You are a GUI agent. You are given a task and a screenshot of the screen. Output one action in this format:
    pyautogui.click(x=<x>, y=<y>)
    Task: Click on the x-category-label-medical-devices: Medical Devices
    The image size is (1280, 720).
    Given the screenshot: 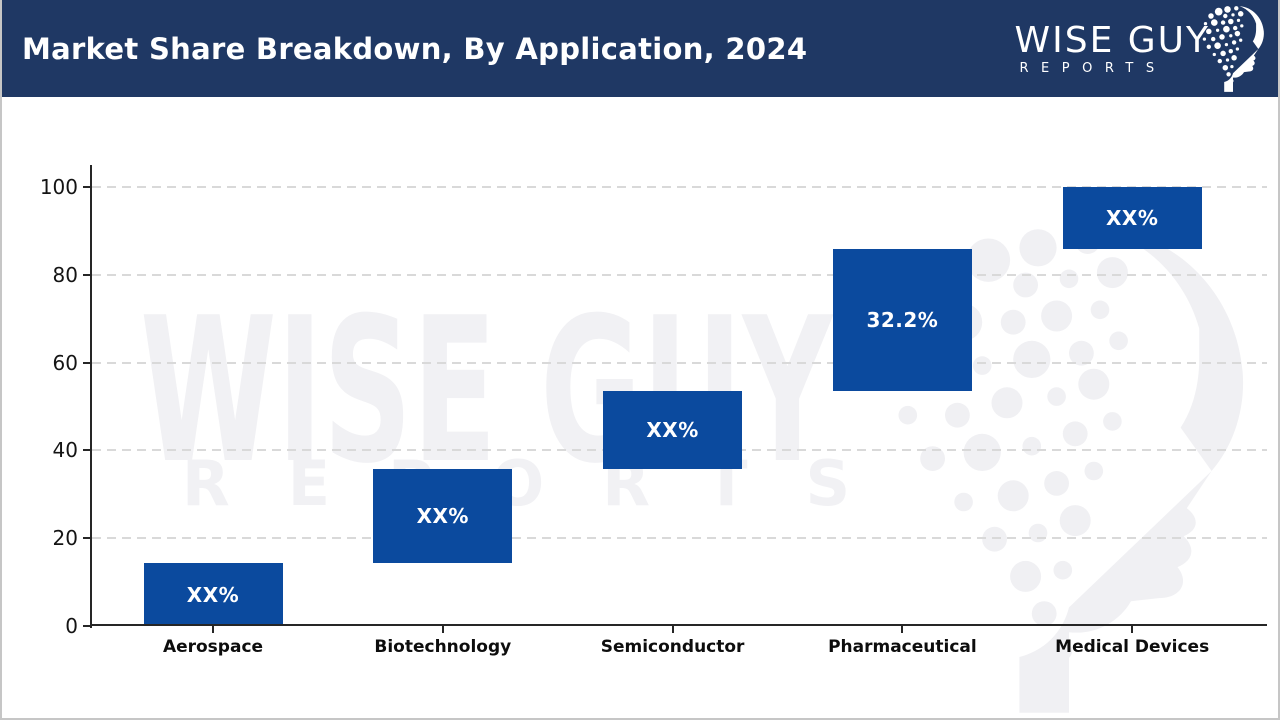 What is the action you would take?
    pyautogui.click(x=1132, y=647)
    